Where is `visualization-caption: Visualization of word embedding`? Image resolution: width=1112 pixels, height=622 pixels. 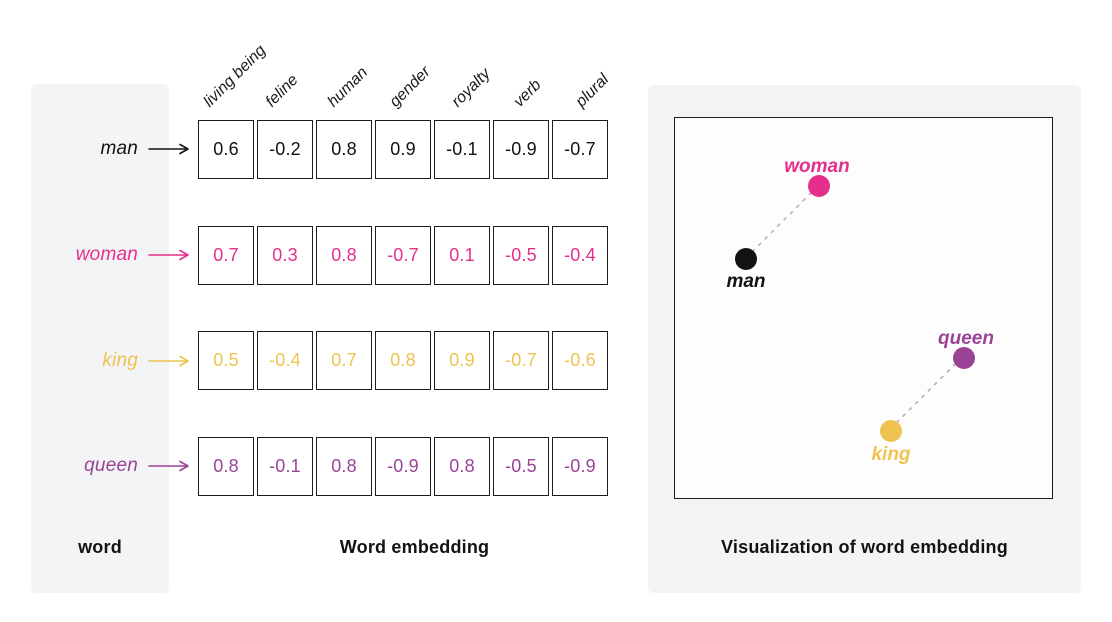 visualization-caption: Visualization of word embedding is located at coordinates (864, 547).